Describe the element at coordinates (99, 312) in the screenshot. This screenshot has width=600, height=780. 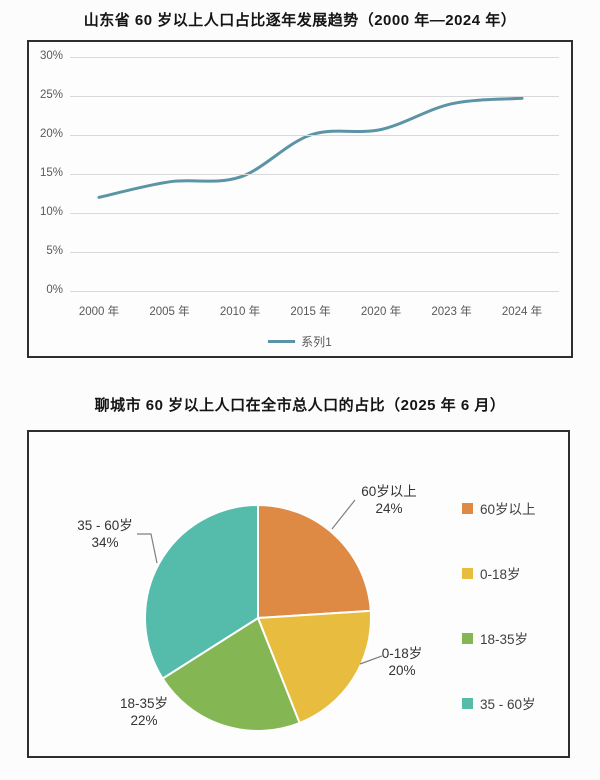
I see `x-tick-1: 2000 年` at that location.